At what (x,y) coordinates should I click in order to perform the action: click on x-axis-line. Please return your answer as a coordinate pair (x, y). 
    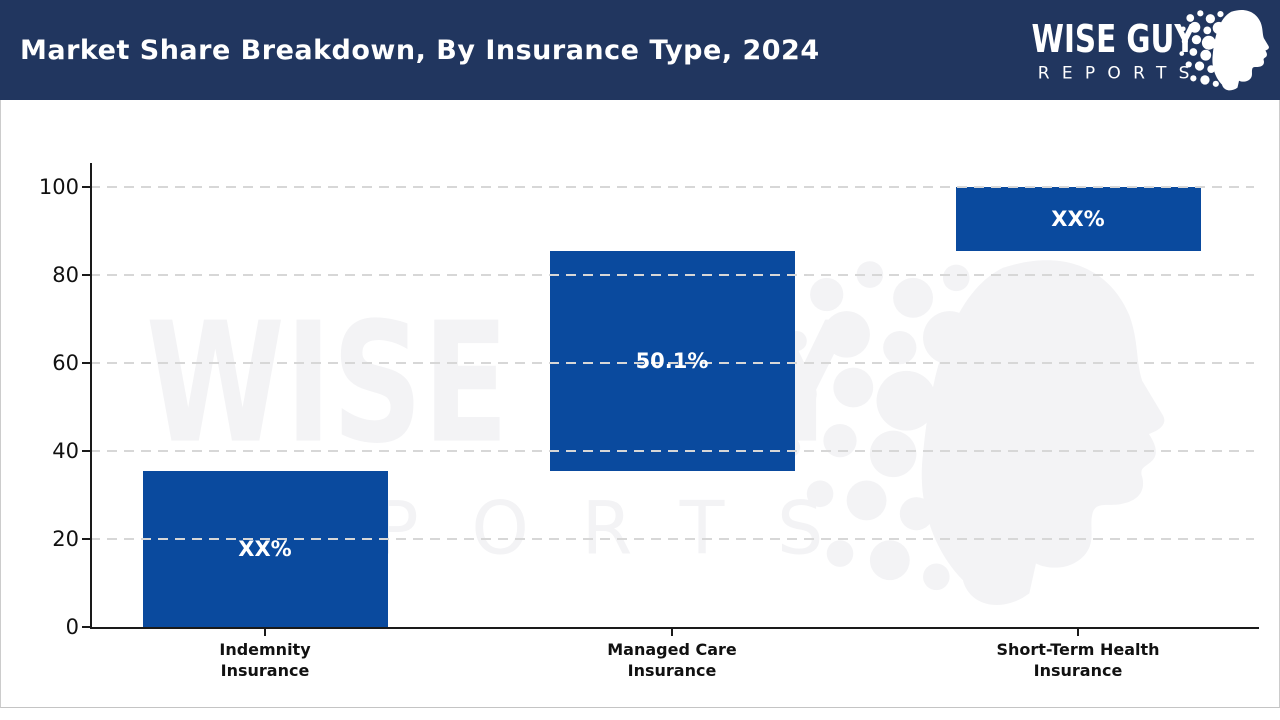
    Looking at the image, I should click on (674, 628).